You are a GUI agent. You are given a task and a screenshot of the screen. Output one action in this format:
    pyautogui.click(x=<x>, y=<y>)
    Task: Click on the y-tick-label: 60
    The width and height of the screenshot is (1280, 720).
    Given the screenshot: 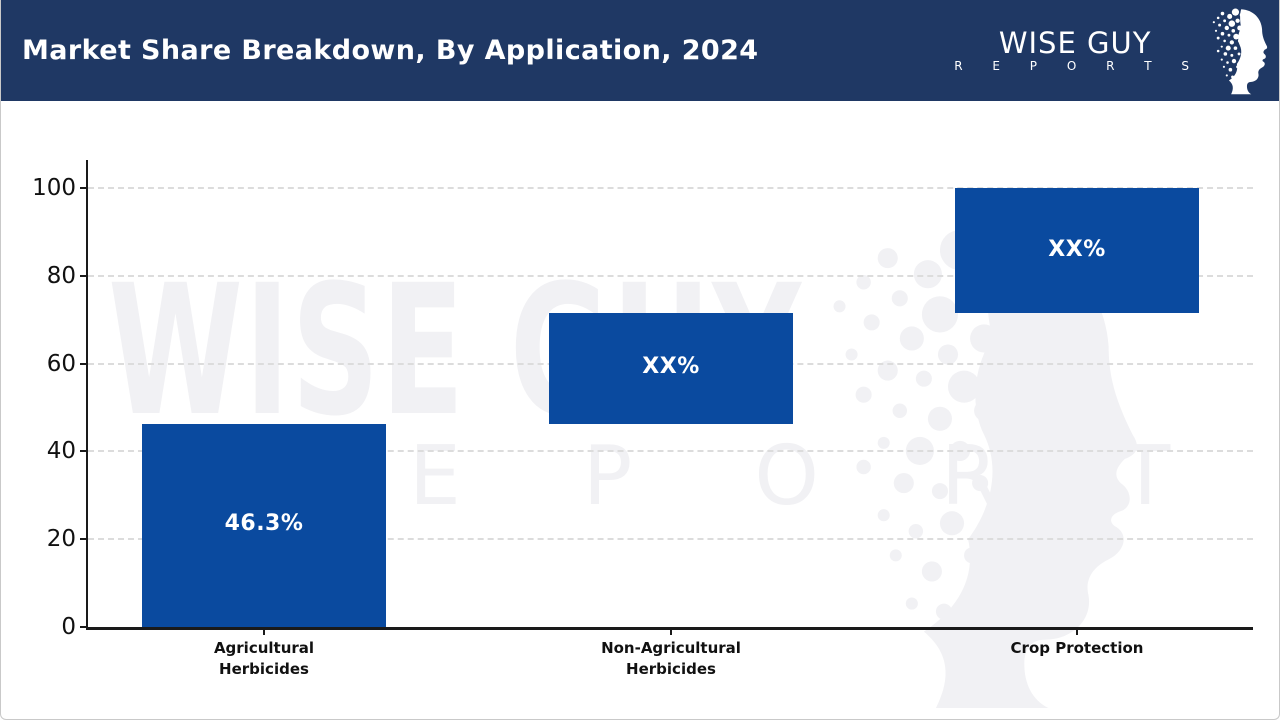 What is the action you would take?
    pyautogui.click(x=61, y=363)
    